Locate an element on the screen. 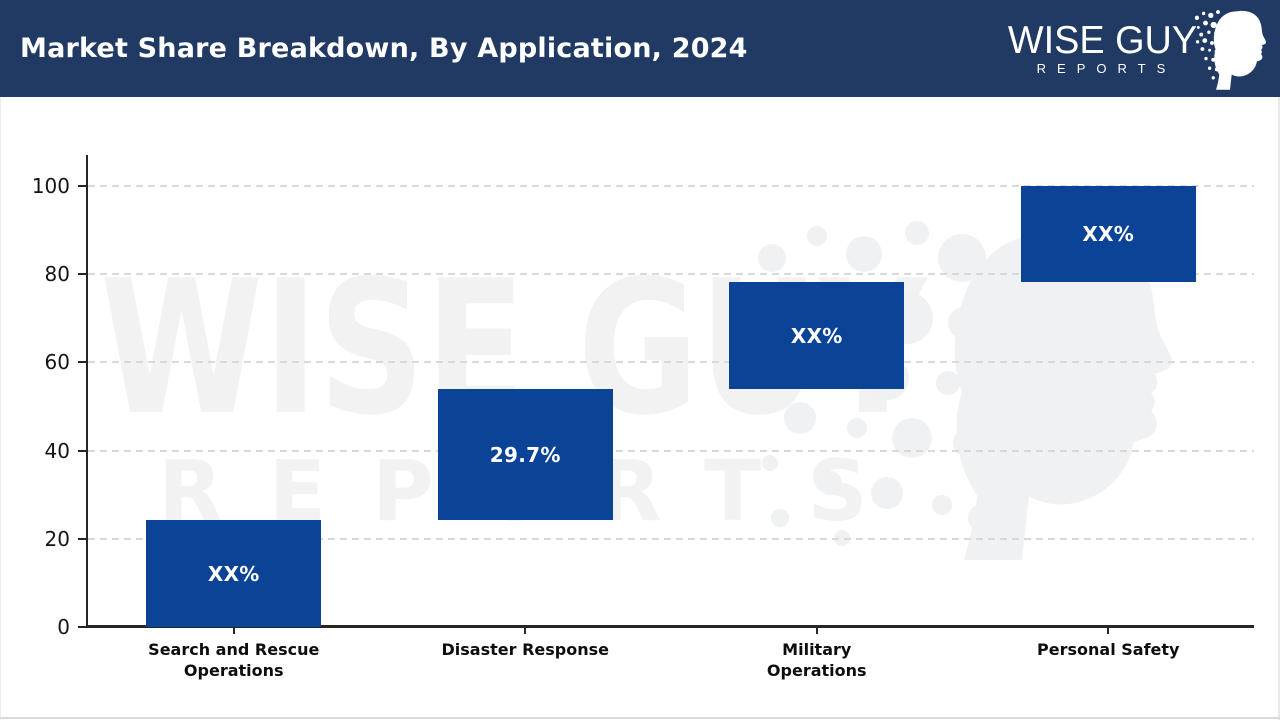  x-category-label-line: Disaster Response is located at coordinates (525, 649).